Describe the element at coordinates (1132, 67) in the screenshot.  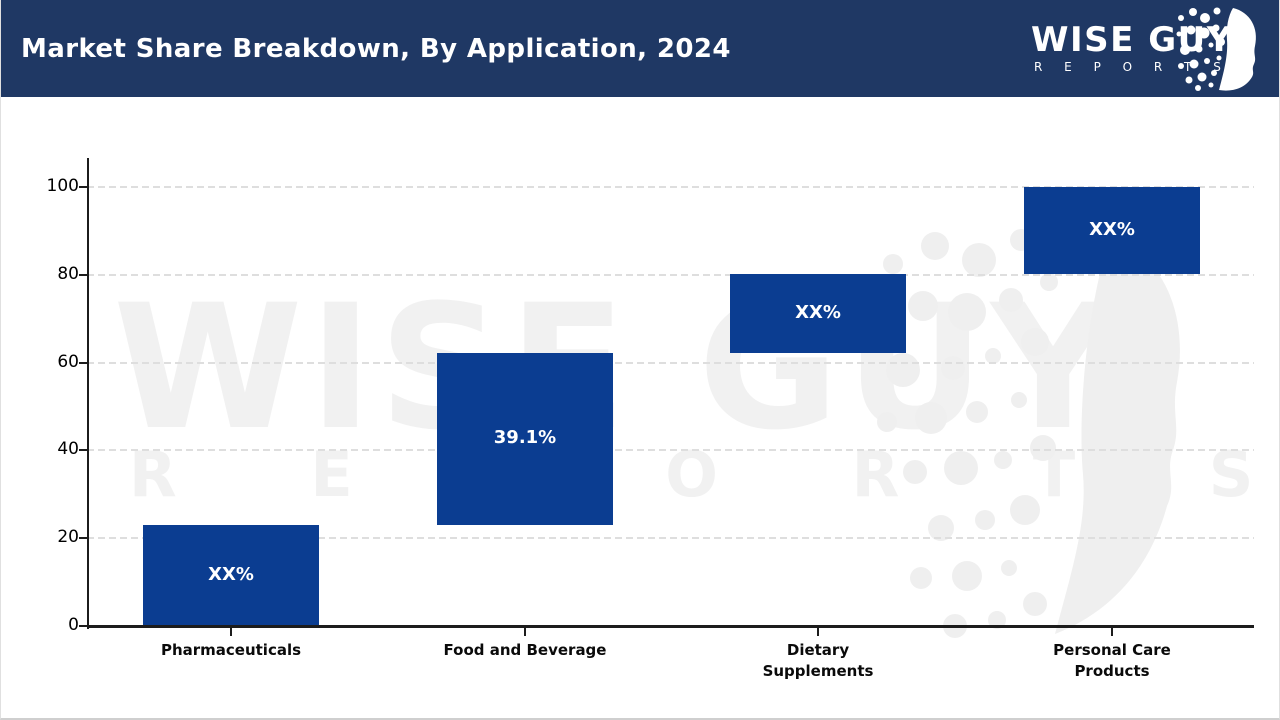
I see `logo-reports-text: R E P O R T S` at that location.